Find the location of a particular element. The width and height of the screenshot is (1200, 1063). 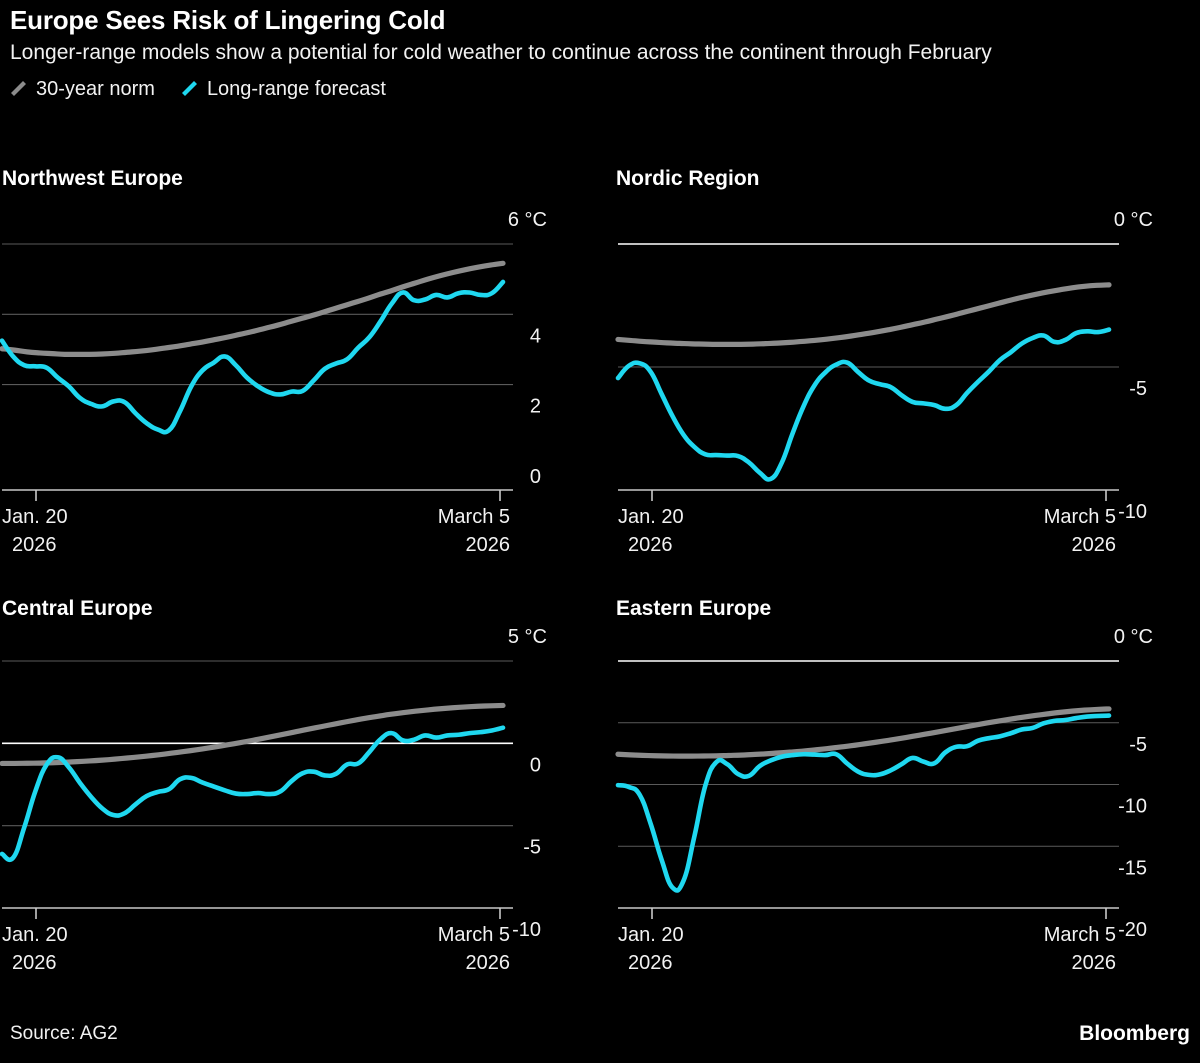

legend-label-forecast: Long-range forecast is located at coordinates (296, 88).